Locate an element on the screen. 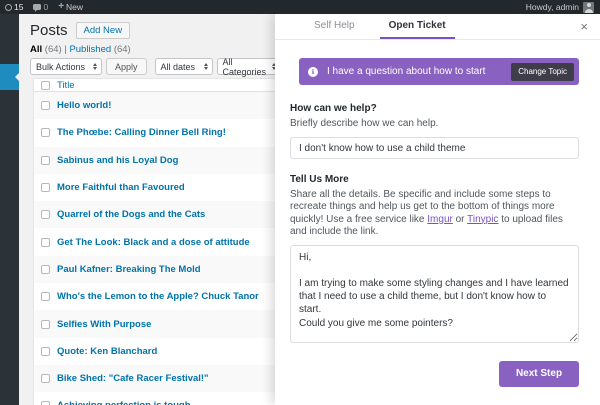 This screenshot has width=600, height=405. post-title-link: Paul Kafner: Breaking The Mold is located at coordinates (129, 269).